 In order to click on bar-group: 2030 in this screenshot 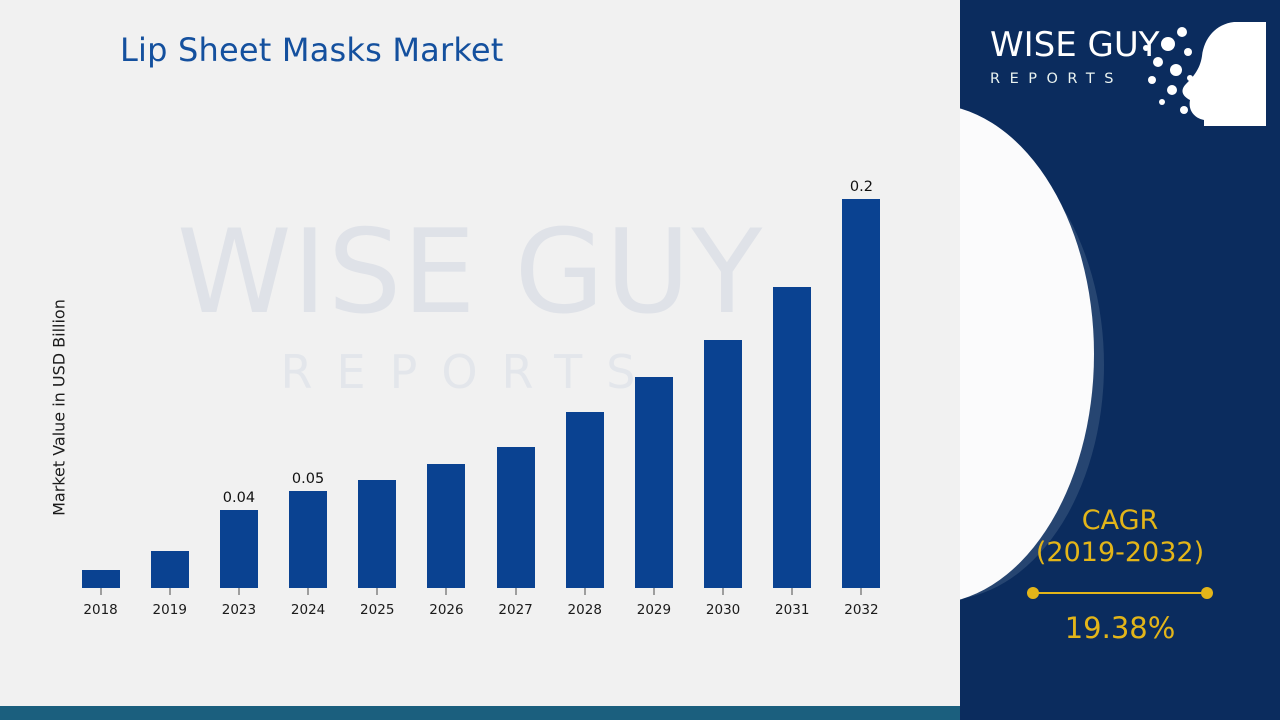, I will do `click(723, 384)`.